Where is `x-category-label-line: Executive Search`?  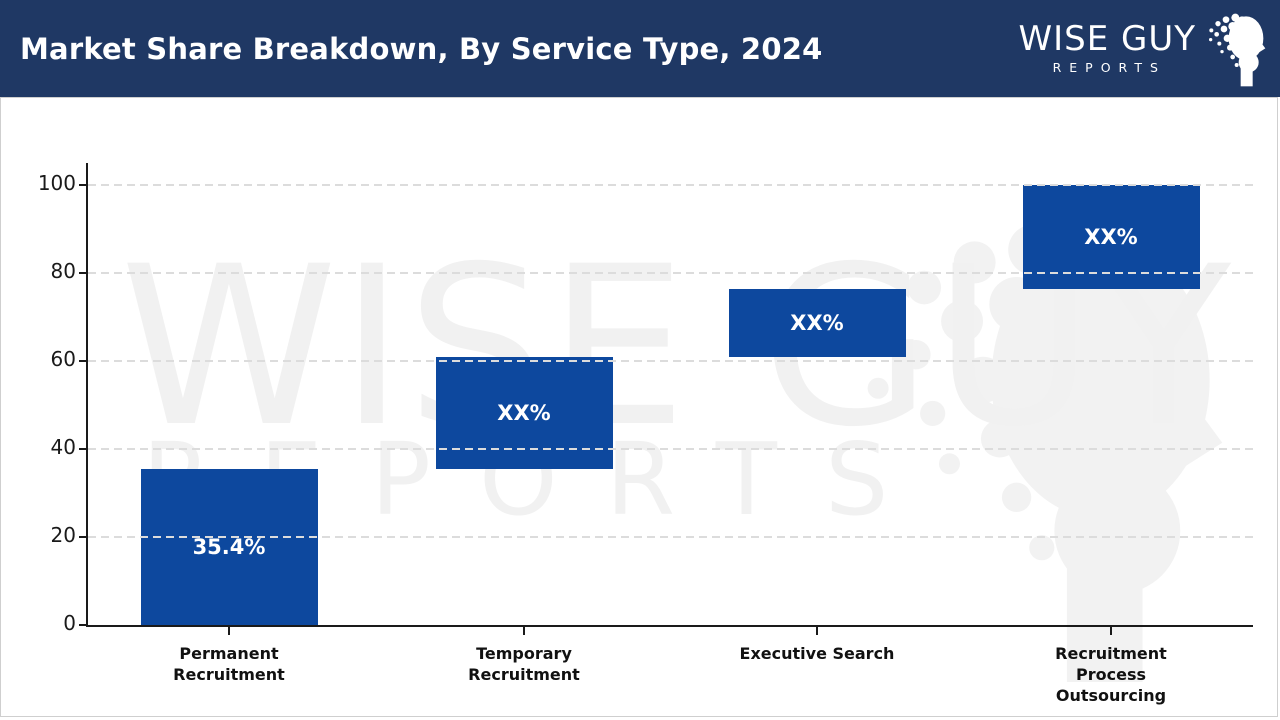
x-category-label-line: Executive Search is located at coordinates (817, 653).